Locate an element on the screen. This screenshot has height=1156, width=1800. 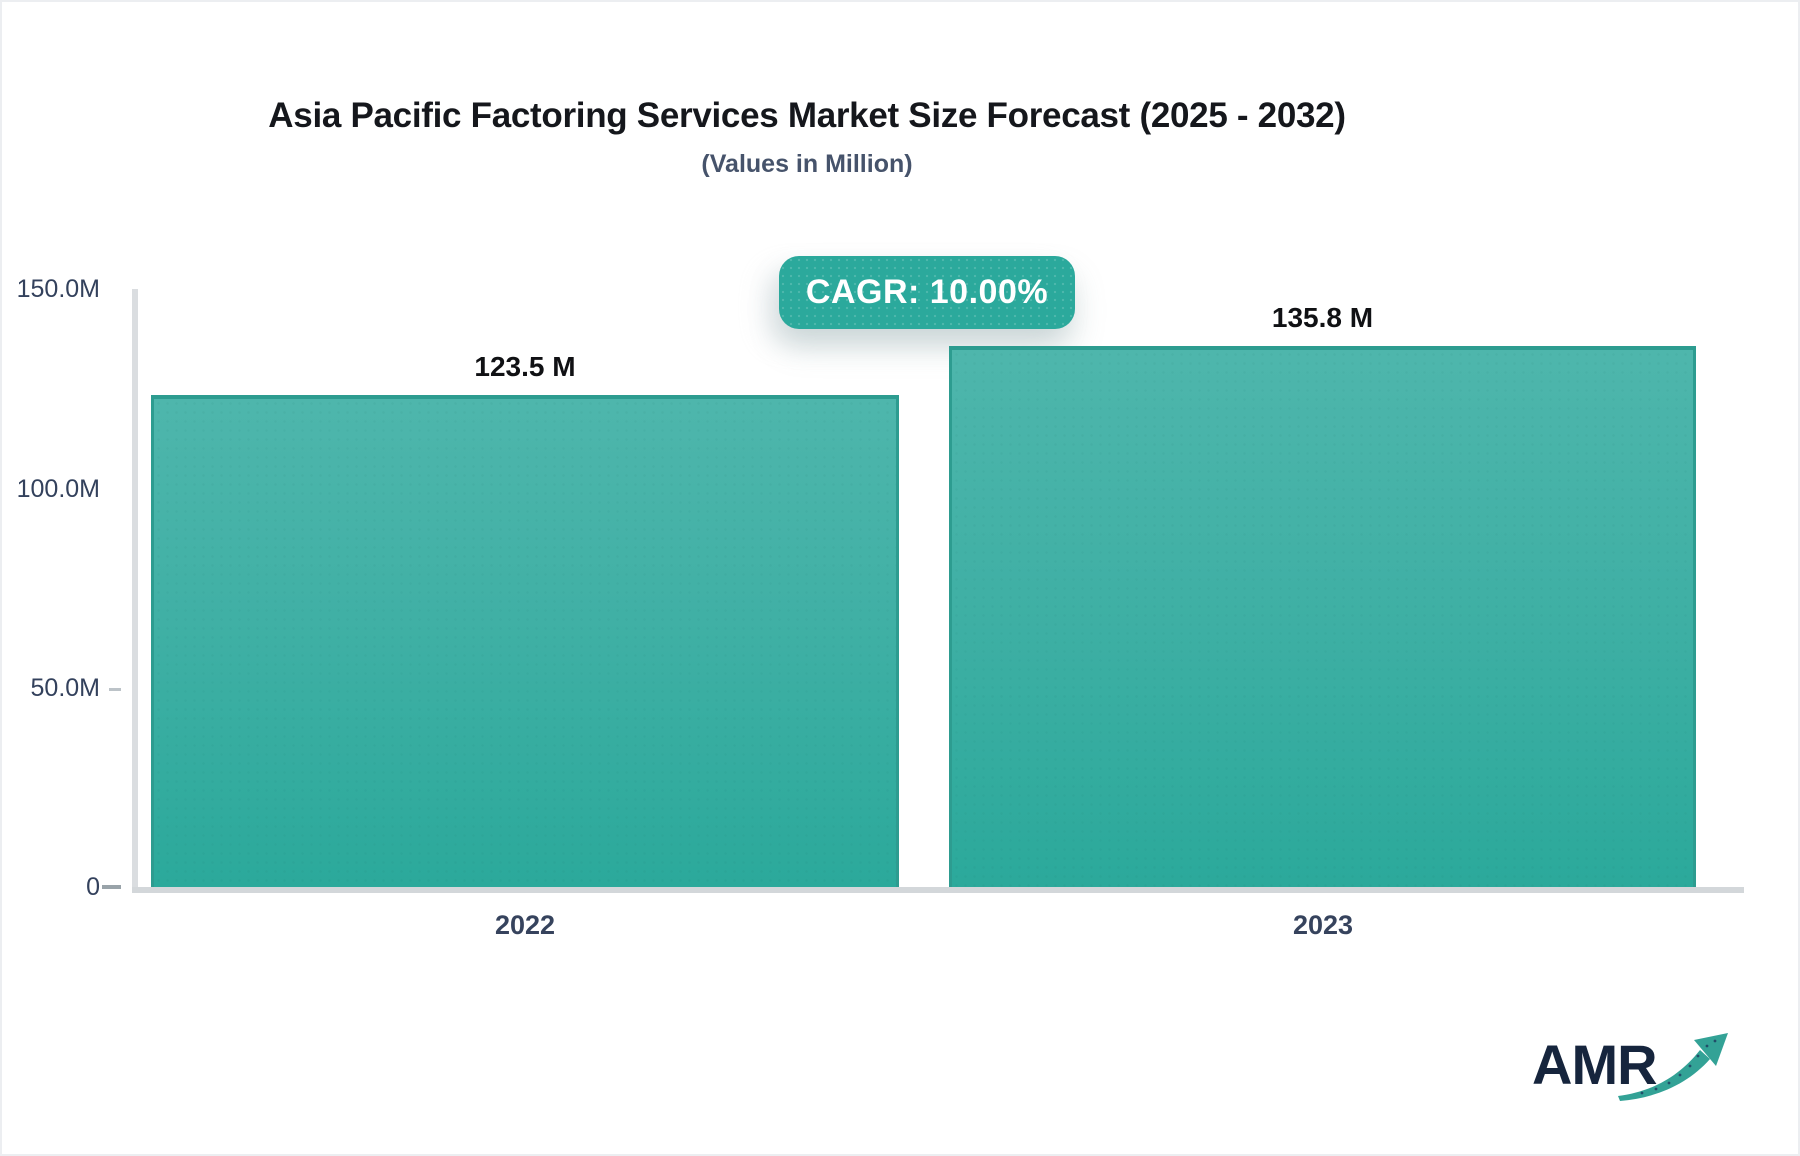
x-axis-line is located at coordinates (938, 890).